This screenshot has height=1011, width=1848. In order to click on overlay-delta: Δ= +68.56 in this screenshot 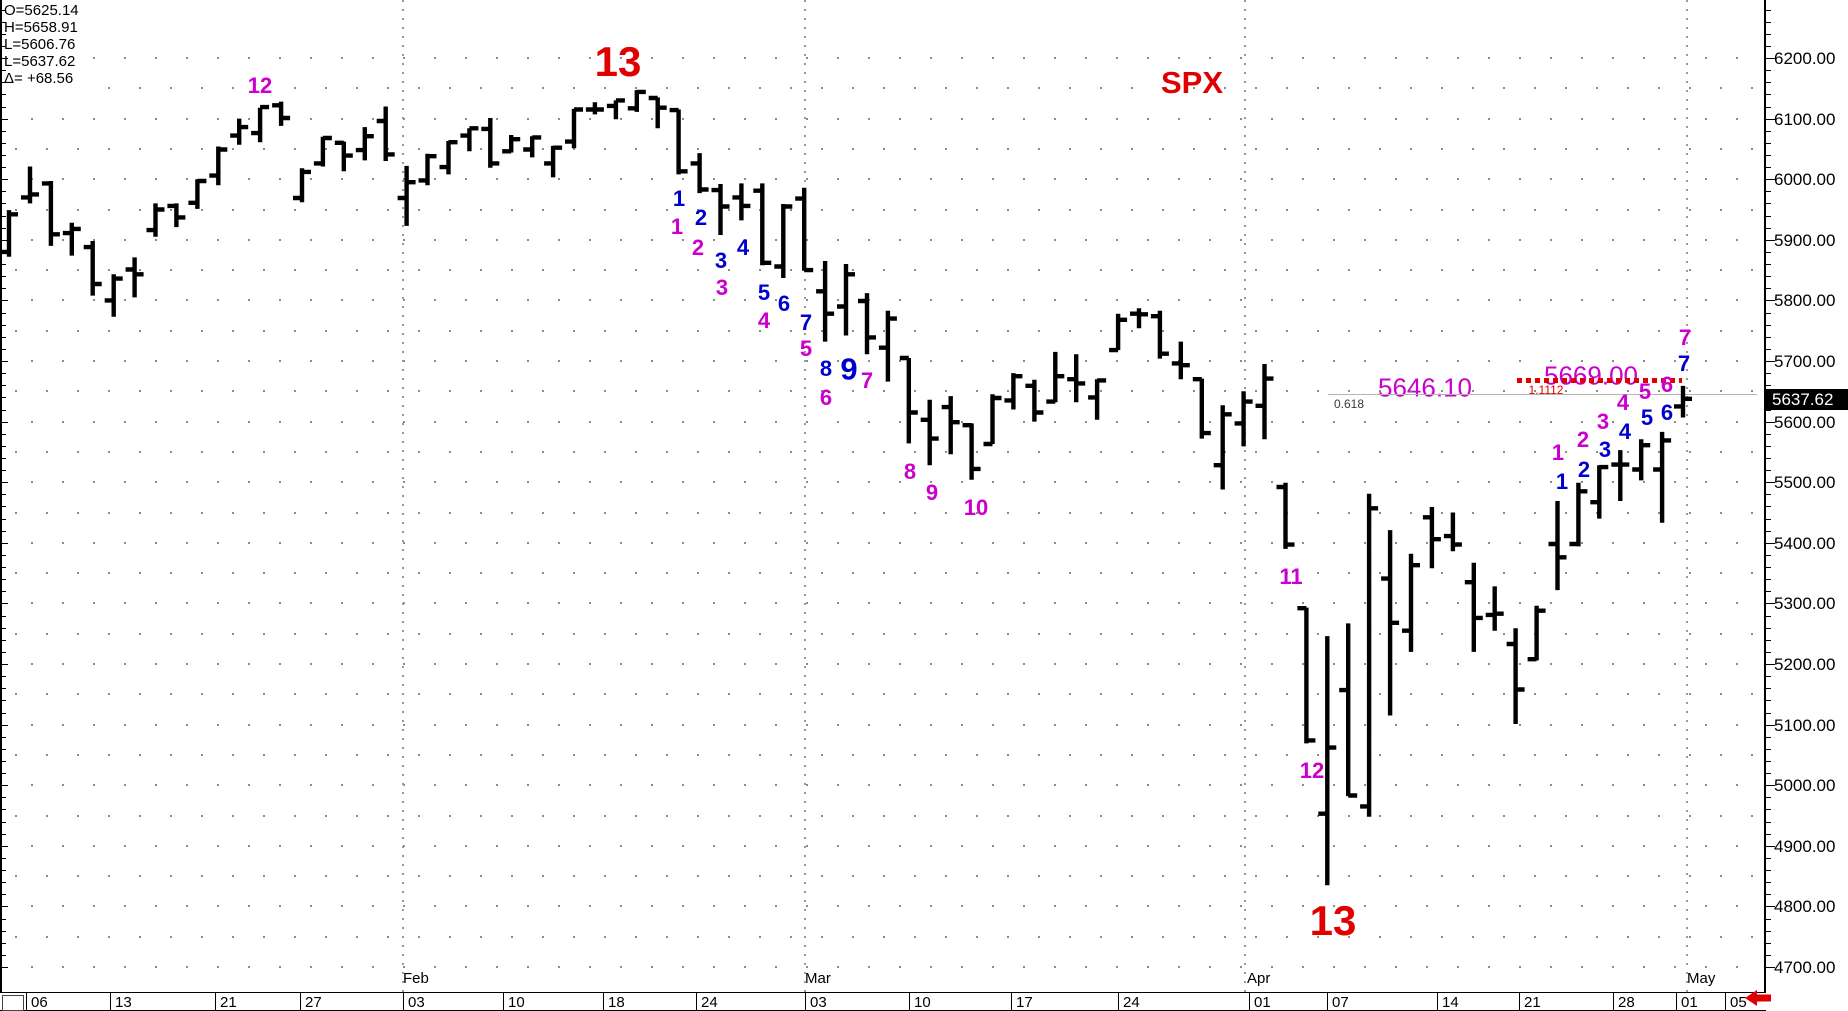, I will do `click(39, 78)`.